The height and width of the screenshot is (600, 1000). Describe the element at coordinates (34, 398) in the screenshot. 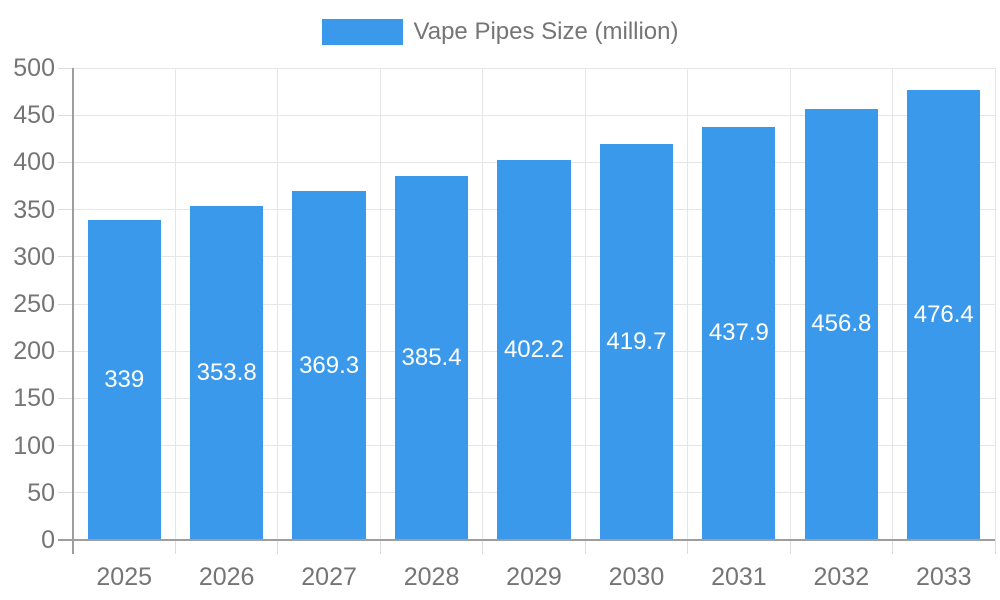

I see `y-tick-label: 150` at that location.